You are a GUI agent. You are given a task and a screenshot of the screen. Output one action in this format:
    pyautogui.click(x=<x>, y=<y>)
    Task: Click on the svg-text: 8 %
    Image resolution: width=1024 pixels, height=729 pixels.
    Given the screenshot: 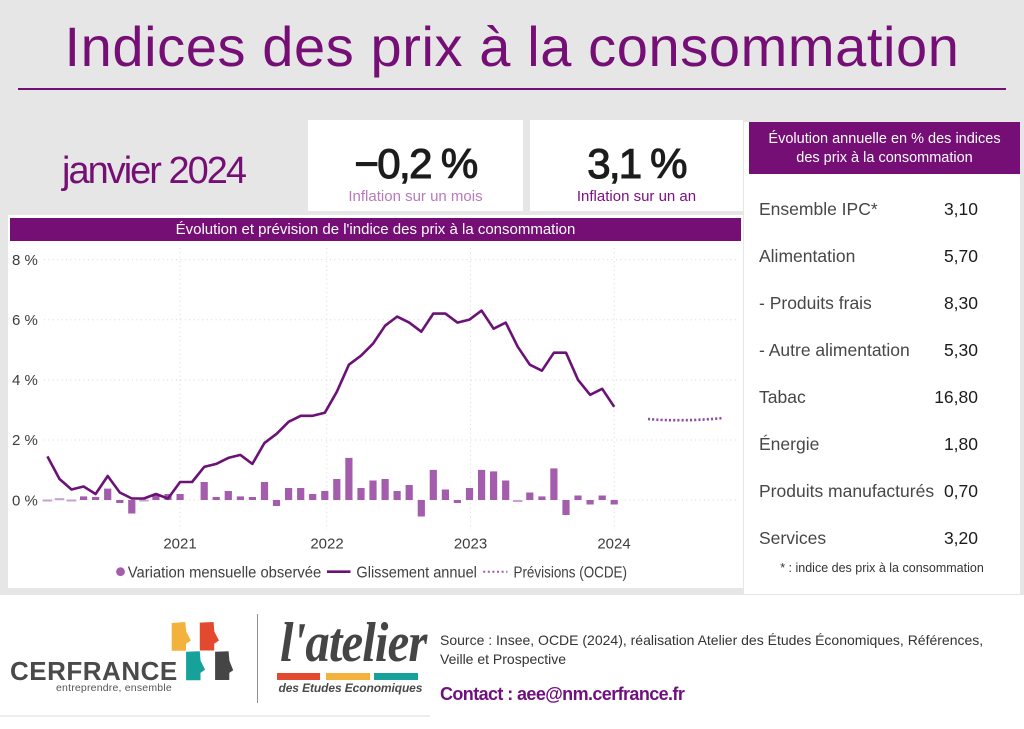 What is the action you would take?
    pyautogui.click(x=25, y=260)
    